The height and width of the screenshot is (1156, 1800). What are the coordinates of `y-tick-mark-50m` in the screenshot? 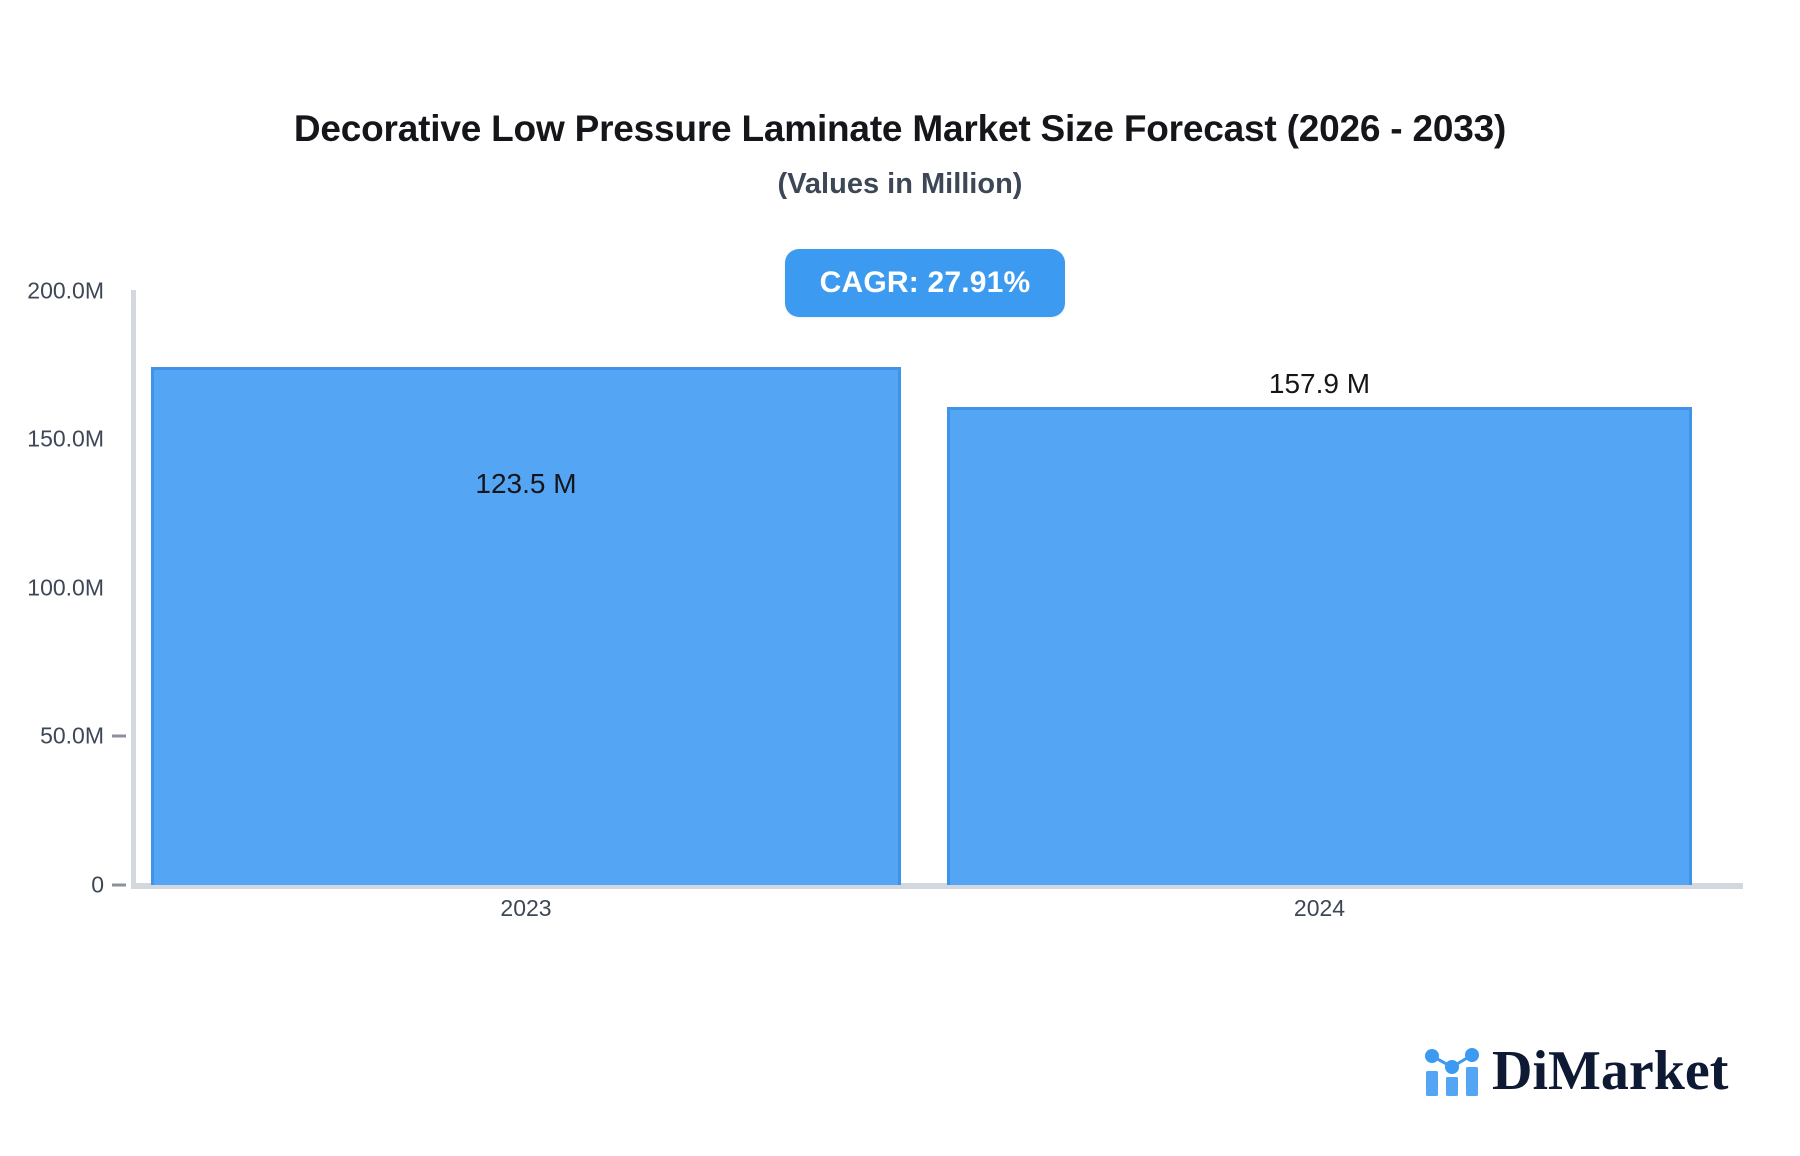 It's located at (119, 736).